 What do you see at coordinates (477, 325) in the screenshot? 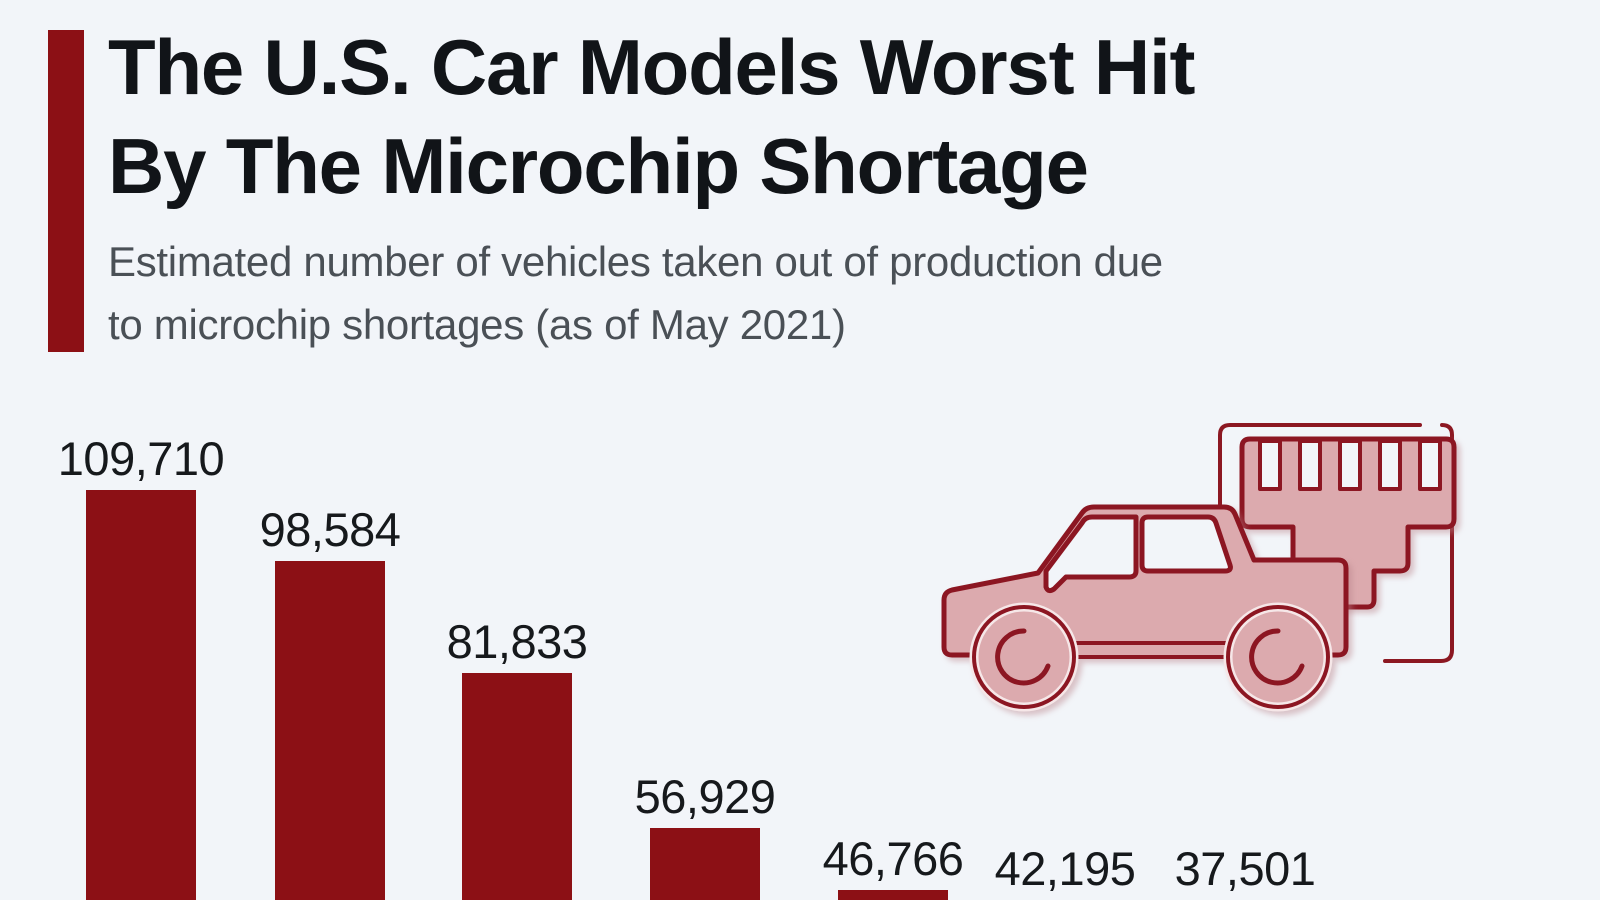
I see `subtitle-line-2: to microchip shortages (as of May 2021)` at bounding box center [477, 325].